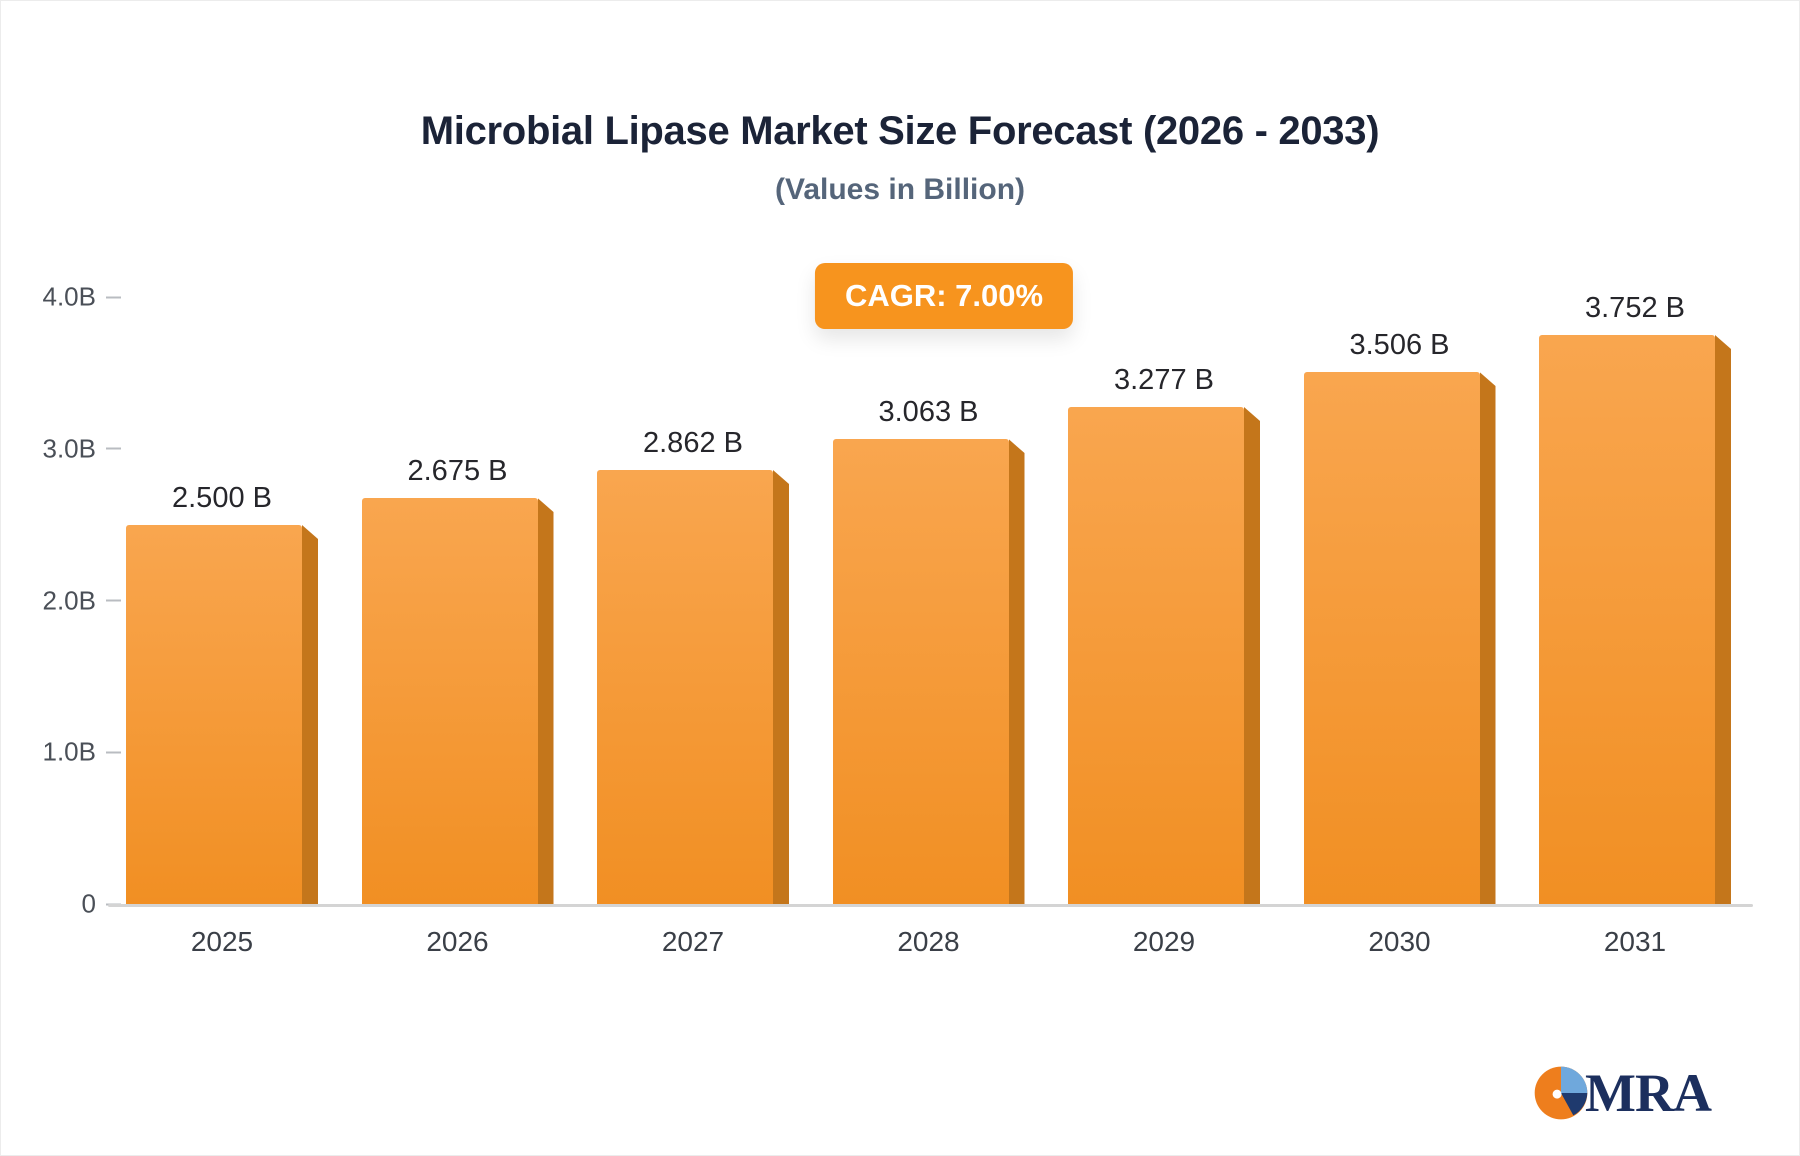 This screenshot has height=1156, width=1800. What do you see at coordinates (457, 471) in the screenshot?
I see `bar-value-label: 2.675 B` at bounding box center [457, 471].